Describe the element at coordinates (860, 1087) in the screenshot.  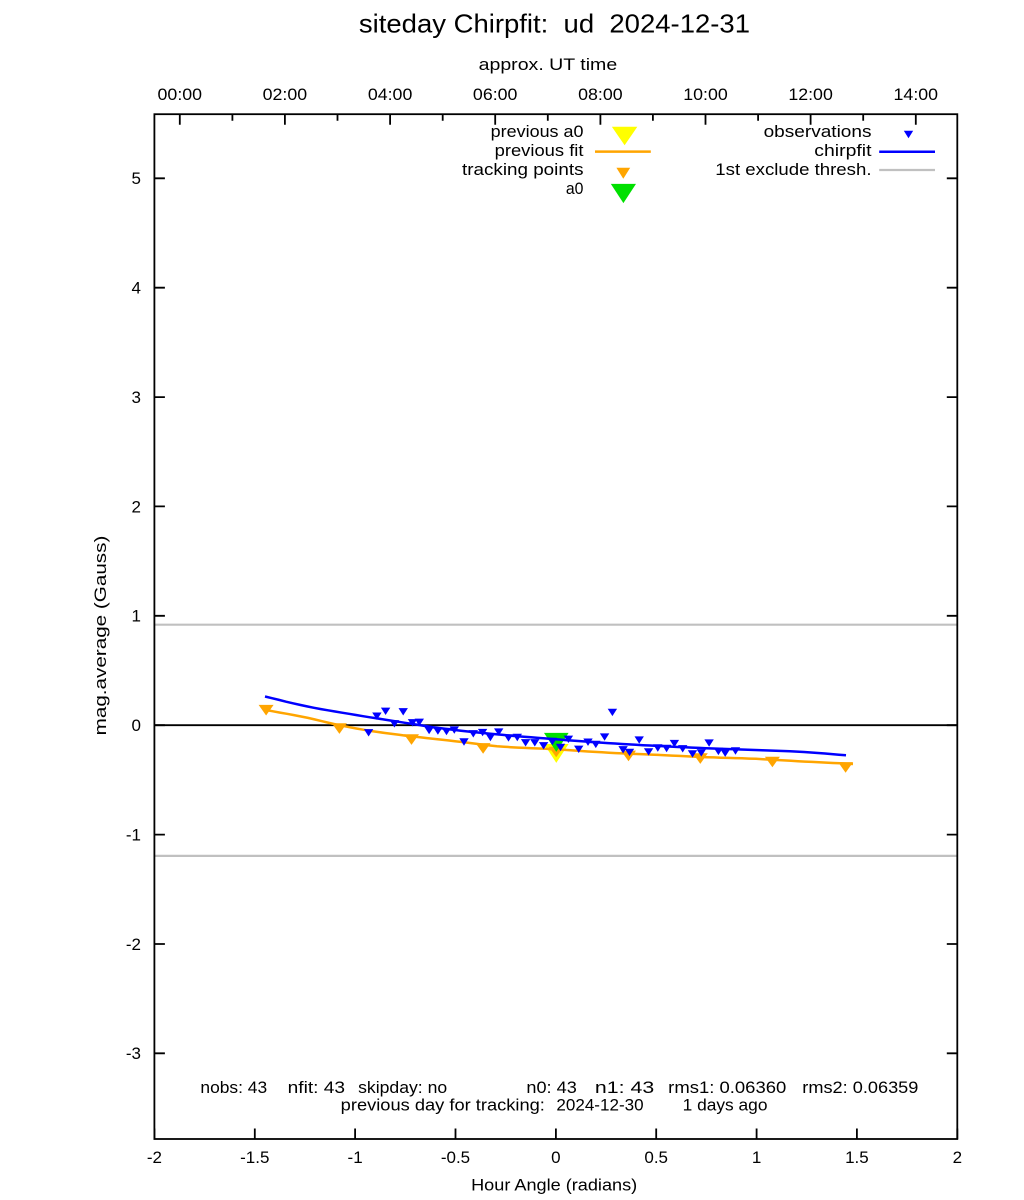
I see `svg-text: rms2: 0.06359` at that location.